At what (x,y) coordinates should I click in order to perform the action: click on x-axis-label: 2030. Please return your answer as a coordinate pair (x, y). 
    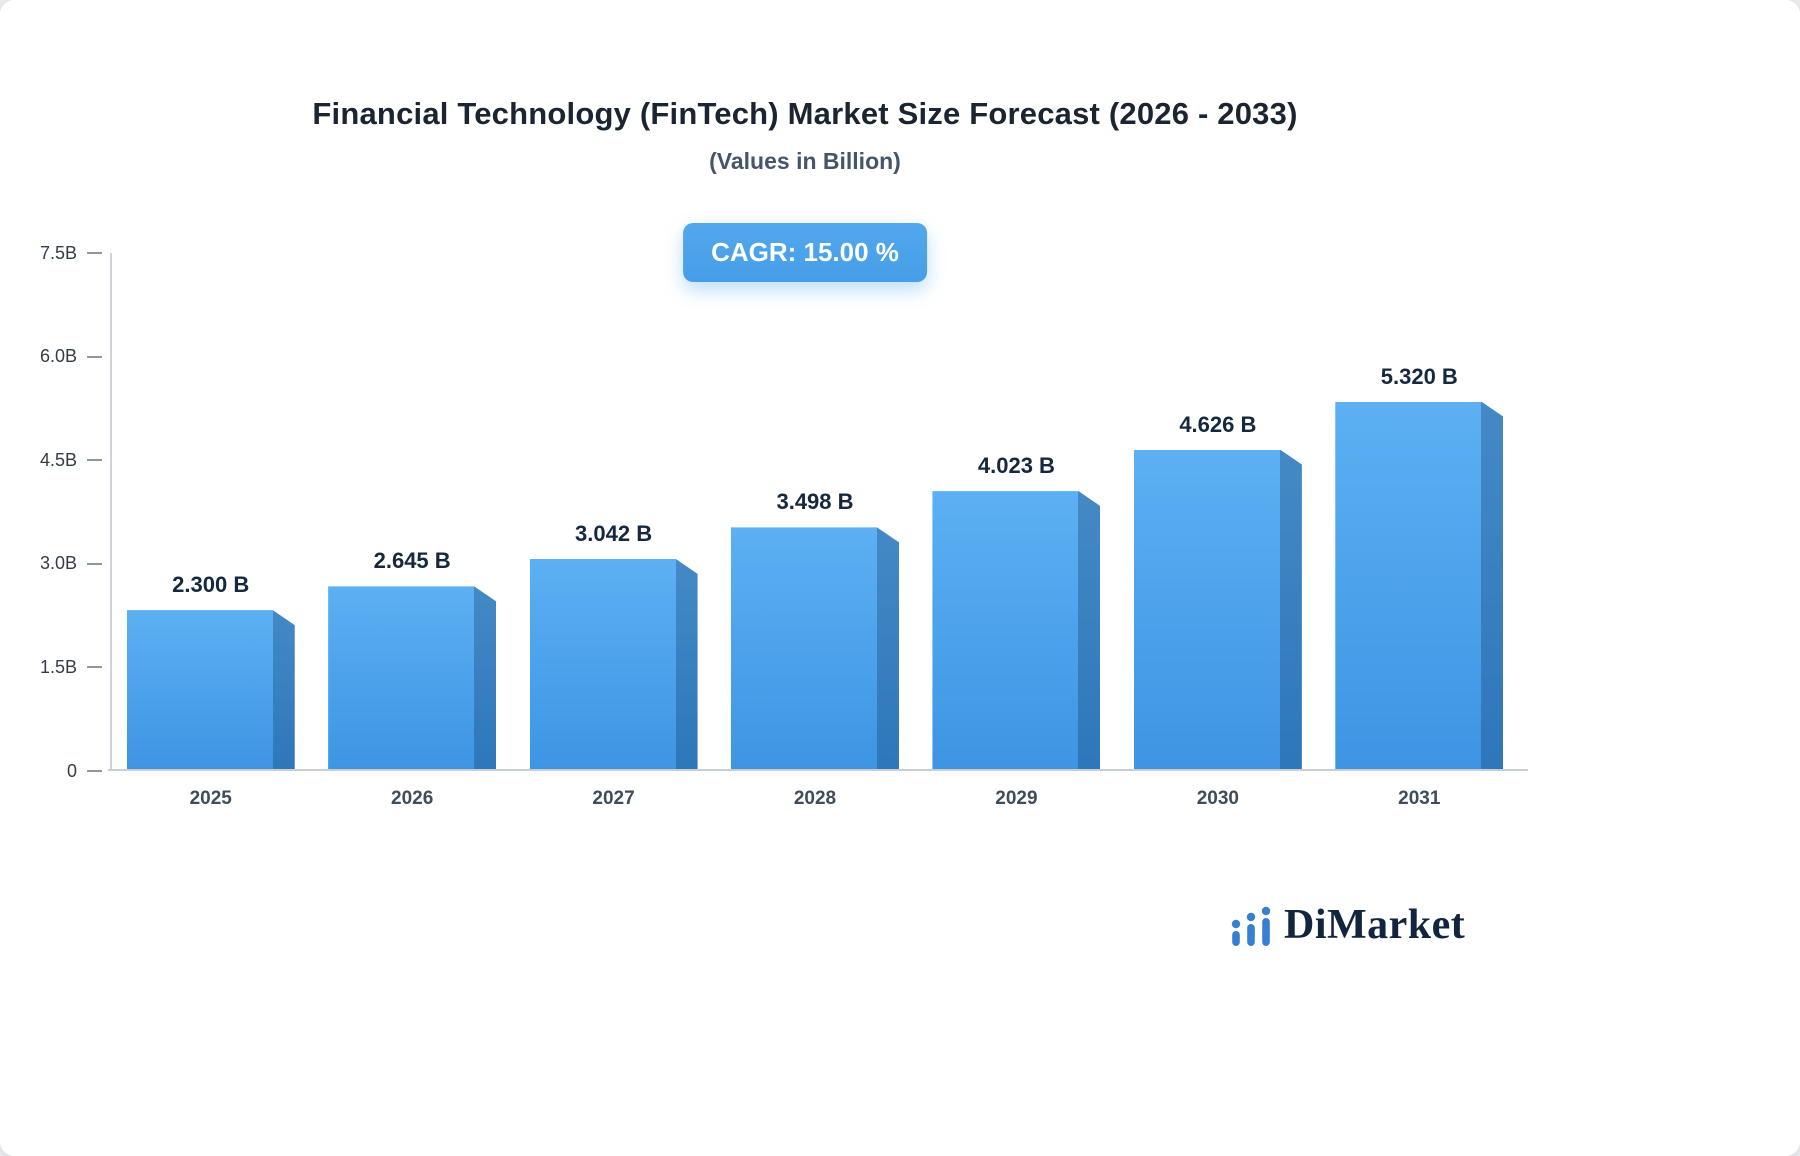
    Looking at the image, I should click on (1217, 798).